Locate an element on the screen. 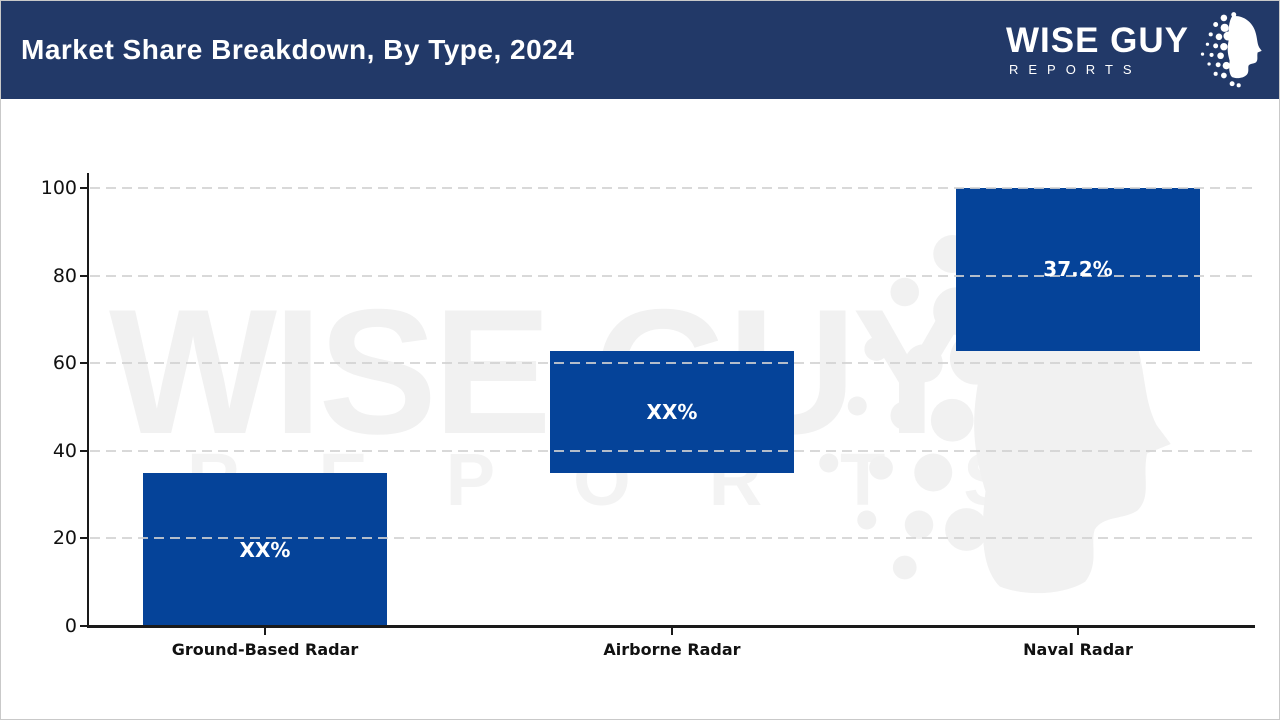  y-tick-label-100: 100 is located at coordinates (58, 188).